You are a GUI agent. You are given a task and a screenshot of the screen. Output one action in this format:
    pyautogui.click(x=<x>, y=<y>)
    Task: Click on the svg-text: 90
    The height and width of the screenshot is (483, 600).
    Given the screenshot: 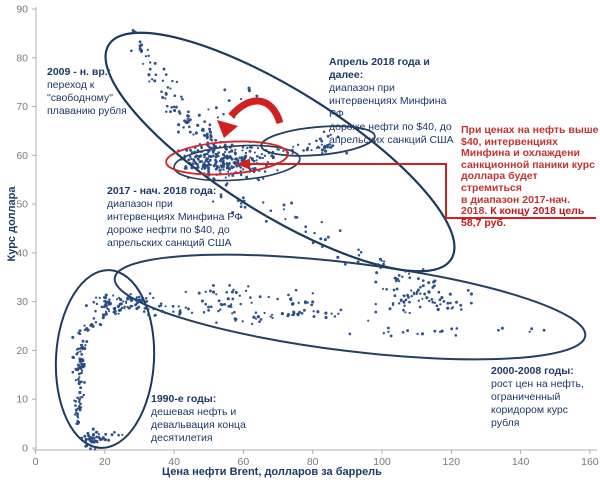 What is the action you would take?
    pyautogui.click(x=22, y=10)
    